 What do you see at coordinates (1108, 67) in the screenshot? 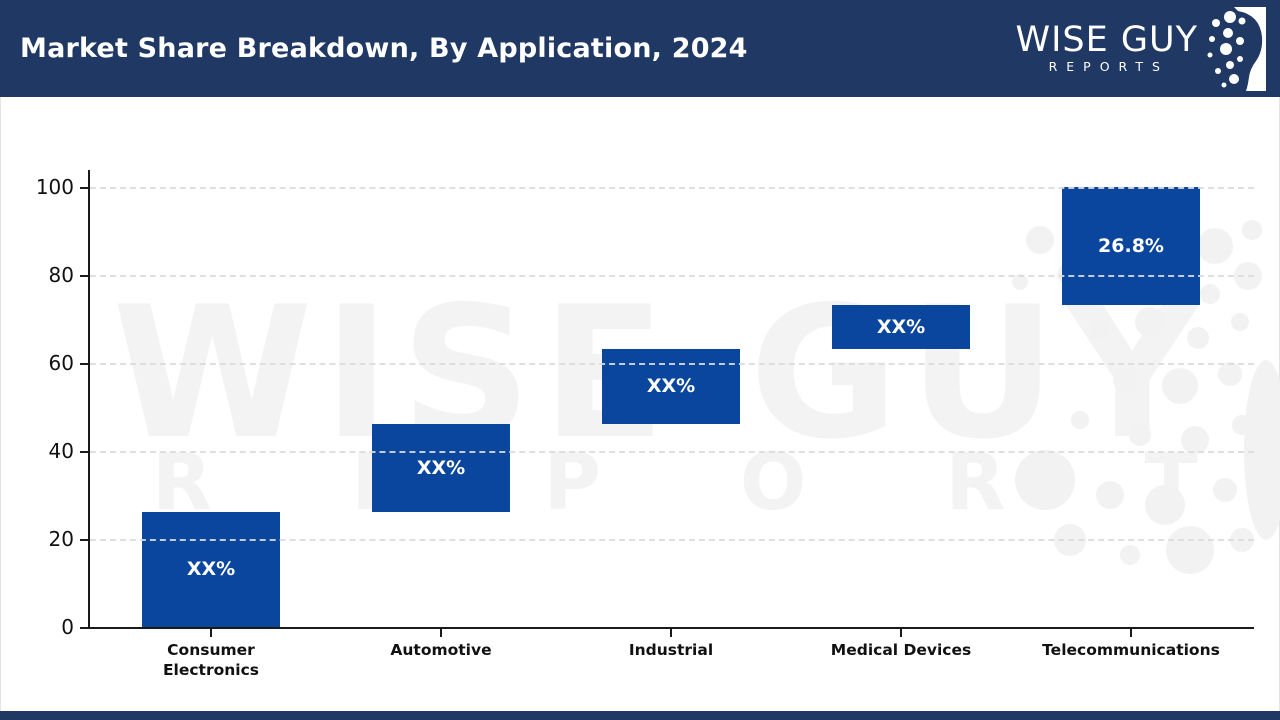
I see `logo-reports-text: REPORTS` at bounding box center [1108, 67].